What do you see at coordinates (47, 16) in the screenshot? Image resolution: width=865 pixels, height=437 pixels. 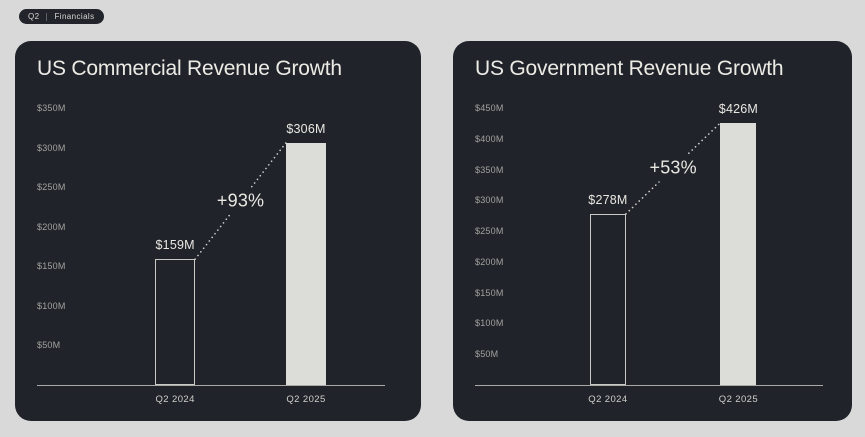 I see `badge-divider` at bounding box center [47, 16].